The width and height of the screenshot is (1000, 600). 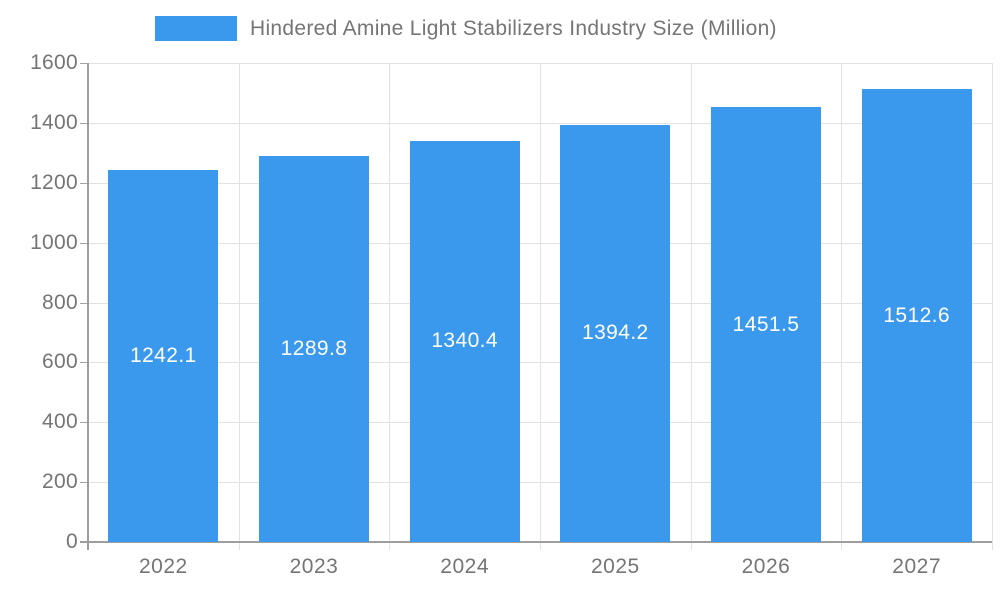 What do you see at coordinates (54, 242) in the screenshot?
I see `y-axis-tick-label: 1000` at bounding box center [54, 242].